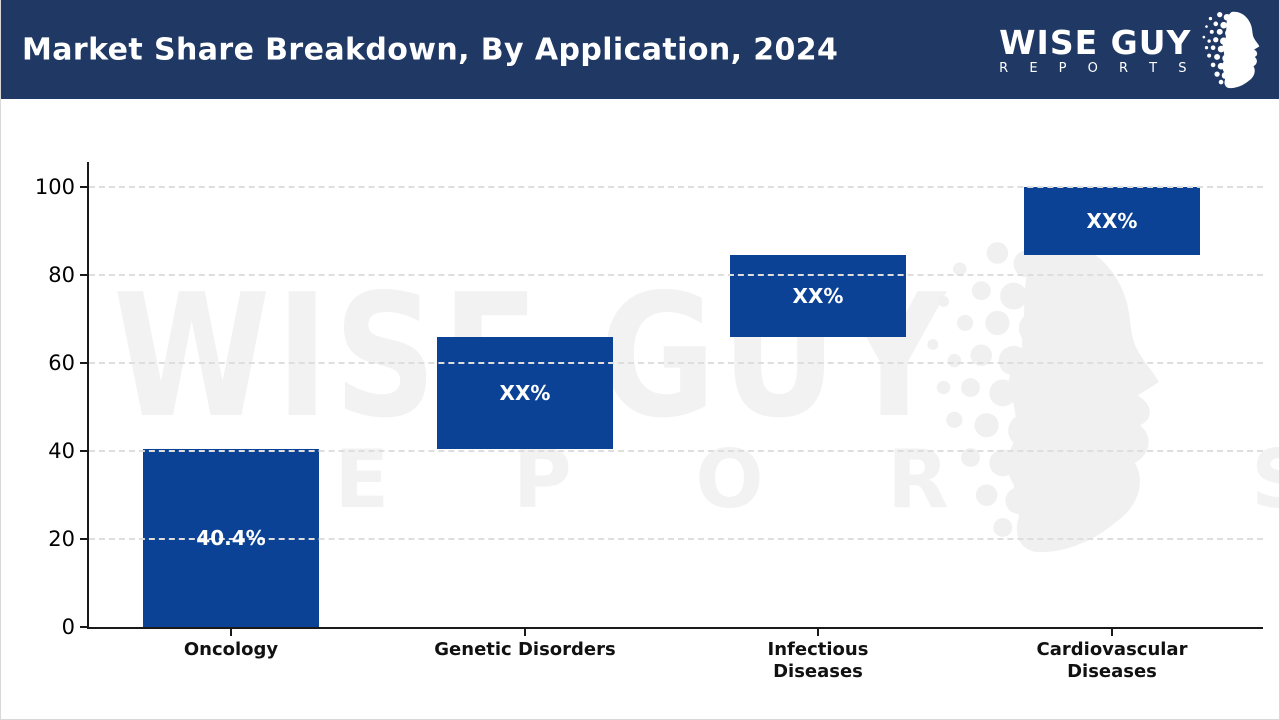 This screenshot has height=720, width=1280. I want to click on y-tick-label: 40, so click(61, 451).